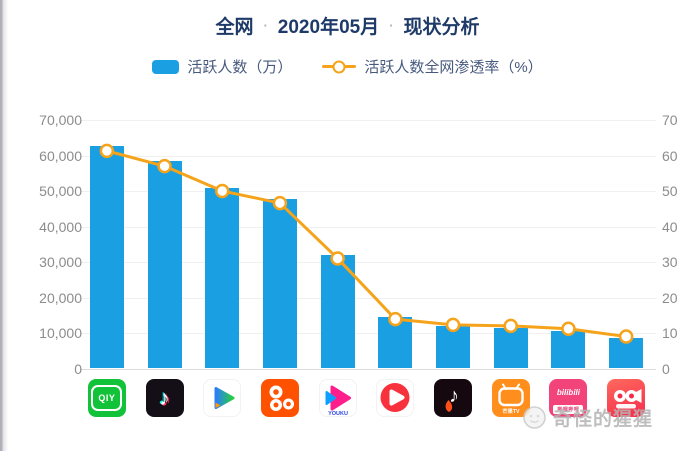  I want to click on app-icon-iqiyi: QIY, so click(106, 398).